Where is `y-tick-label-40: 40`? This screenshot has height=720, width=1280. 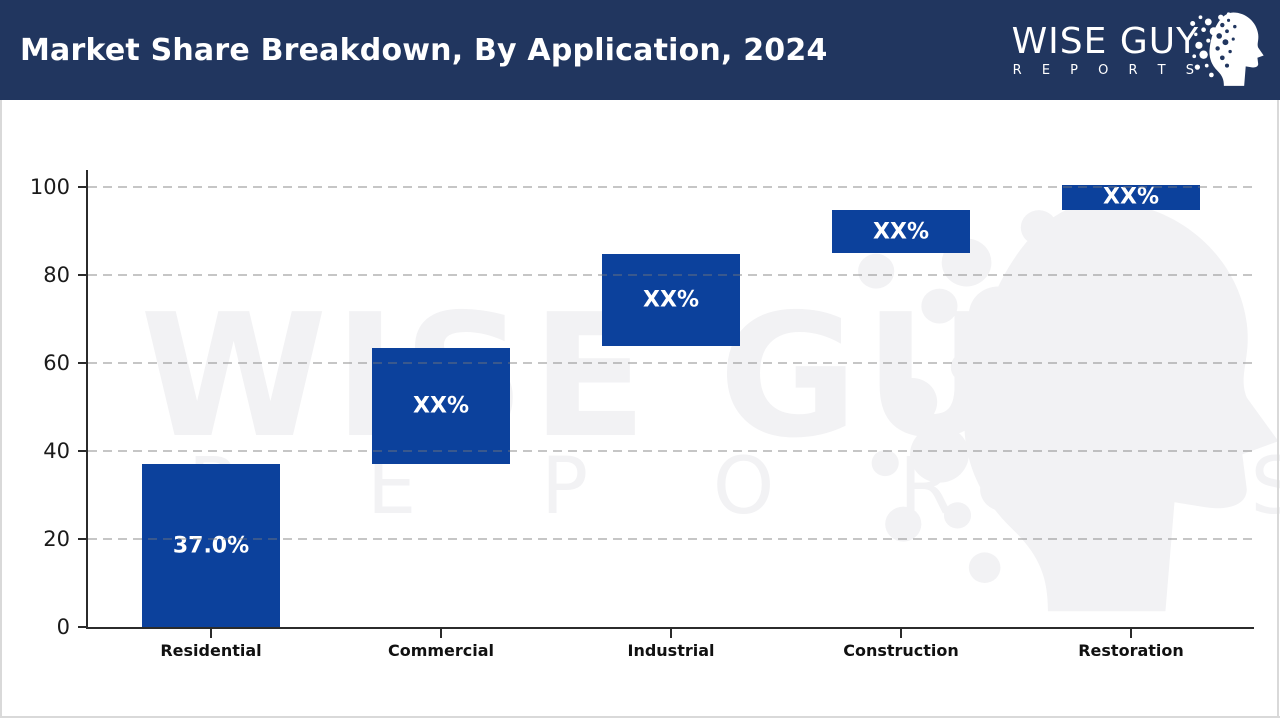 y-tick-label-40: 40 is located at coordinates (56, 451).